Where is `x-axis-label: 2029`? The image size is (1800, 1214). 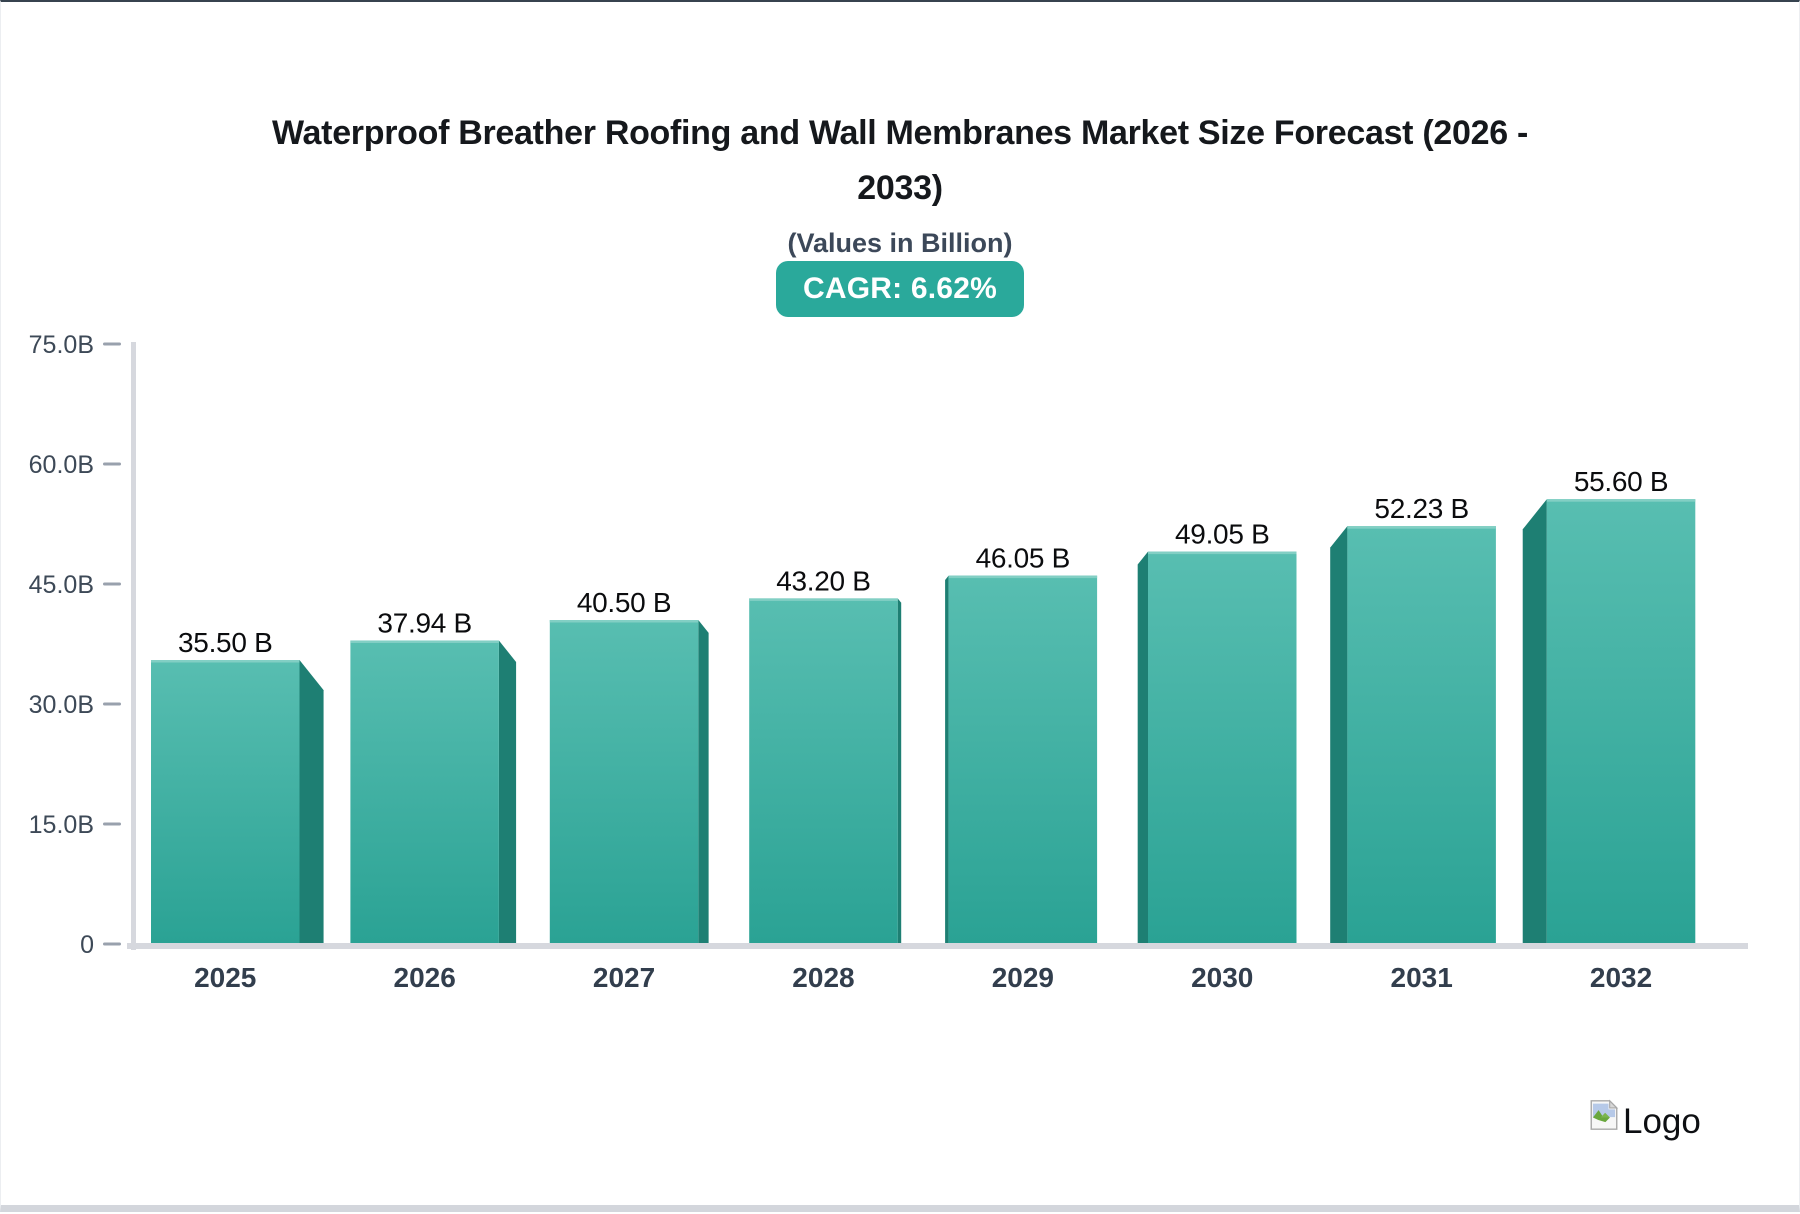 x-axis-label: 2029 is located at coordinates (1023, 977).